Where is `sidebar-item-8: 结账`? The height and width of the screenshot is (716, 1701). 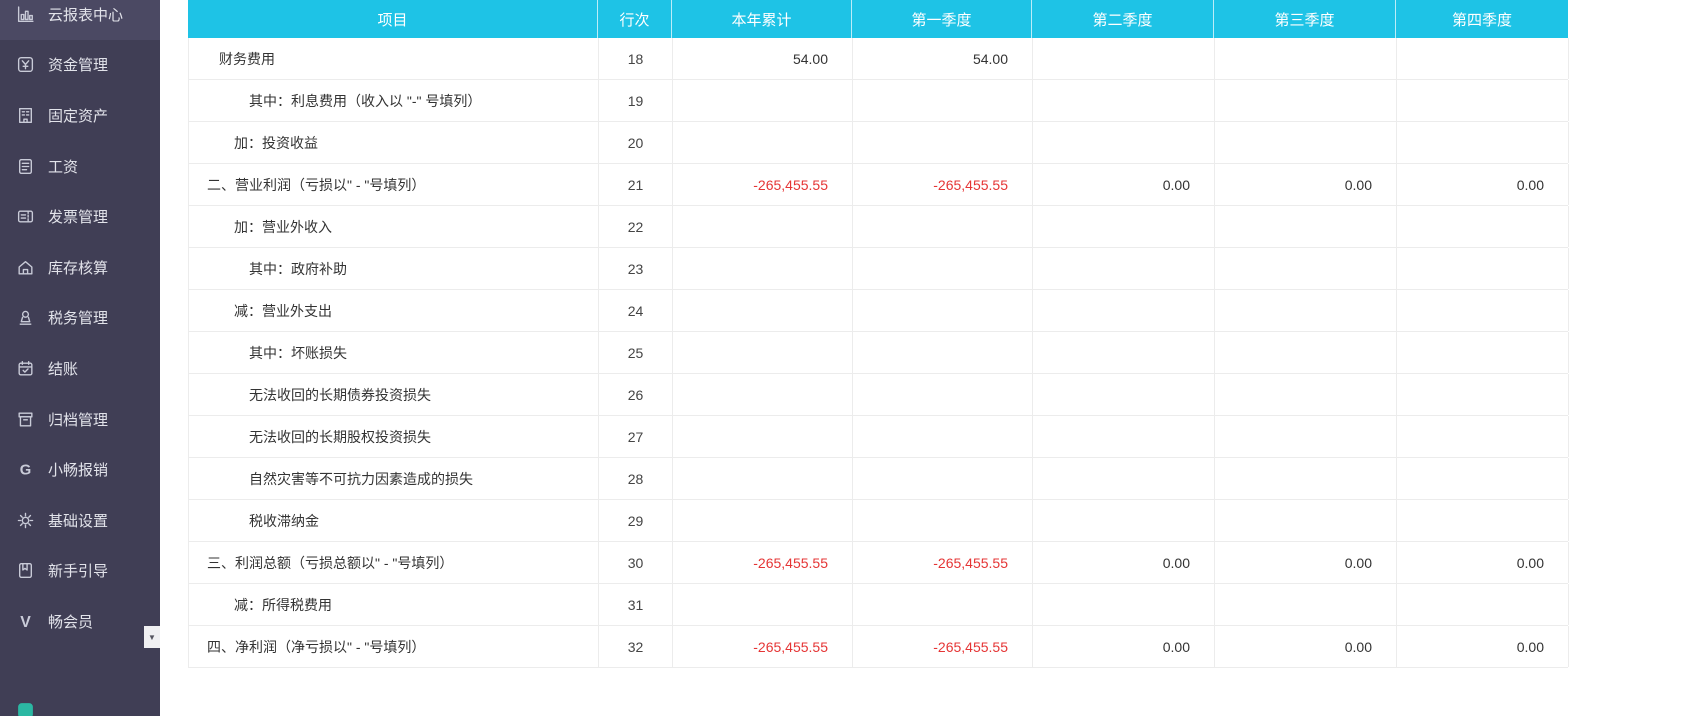 sidebar-item-8: 结账 is located at coordinates (80, 368).